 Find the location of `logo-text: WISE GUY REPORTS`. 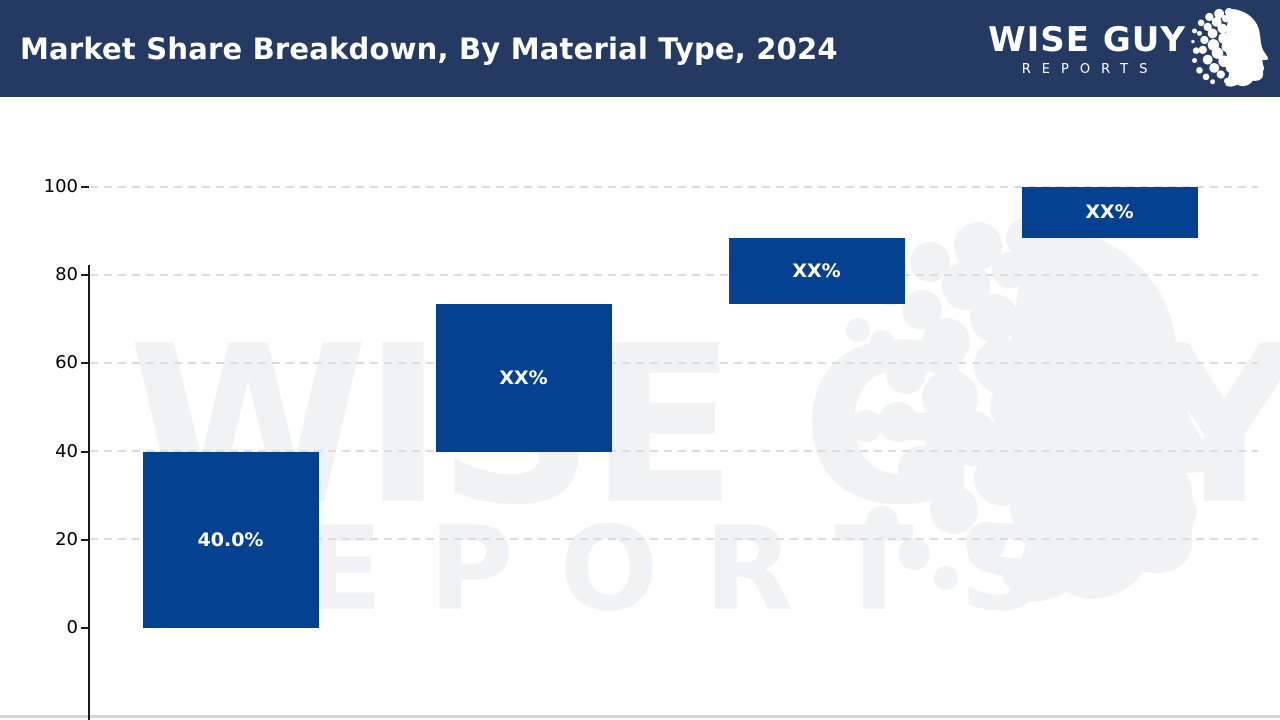

logo-text: WISE GUY REPORTS is located at coordinates (1087, 49).